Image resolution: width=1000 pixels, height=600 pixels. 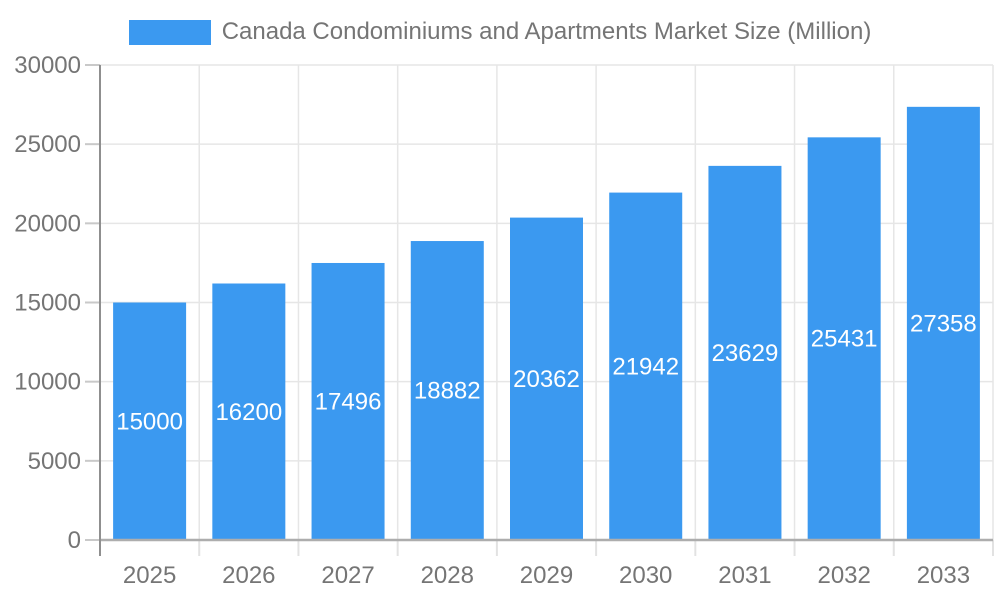 I want to click on bar-value-label: 20362, so click(x=546, y=379).